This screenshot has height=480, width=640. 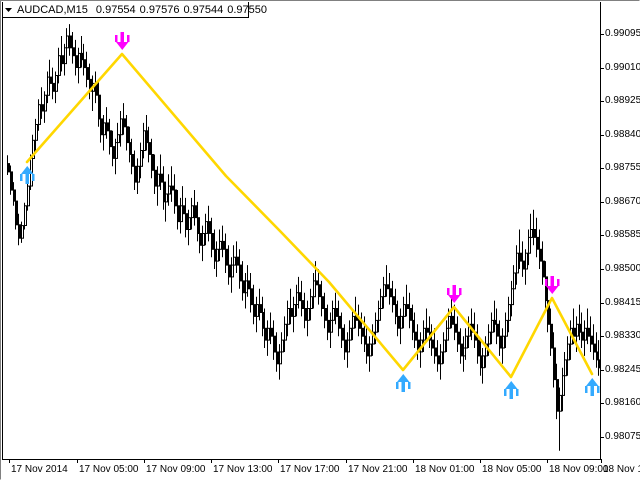 I want to click on price-tick-label: 0.98415, so click(x=622, y=302).